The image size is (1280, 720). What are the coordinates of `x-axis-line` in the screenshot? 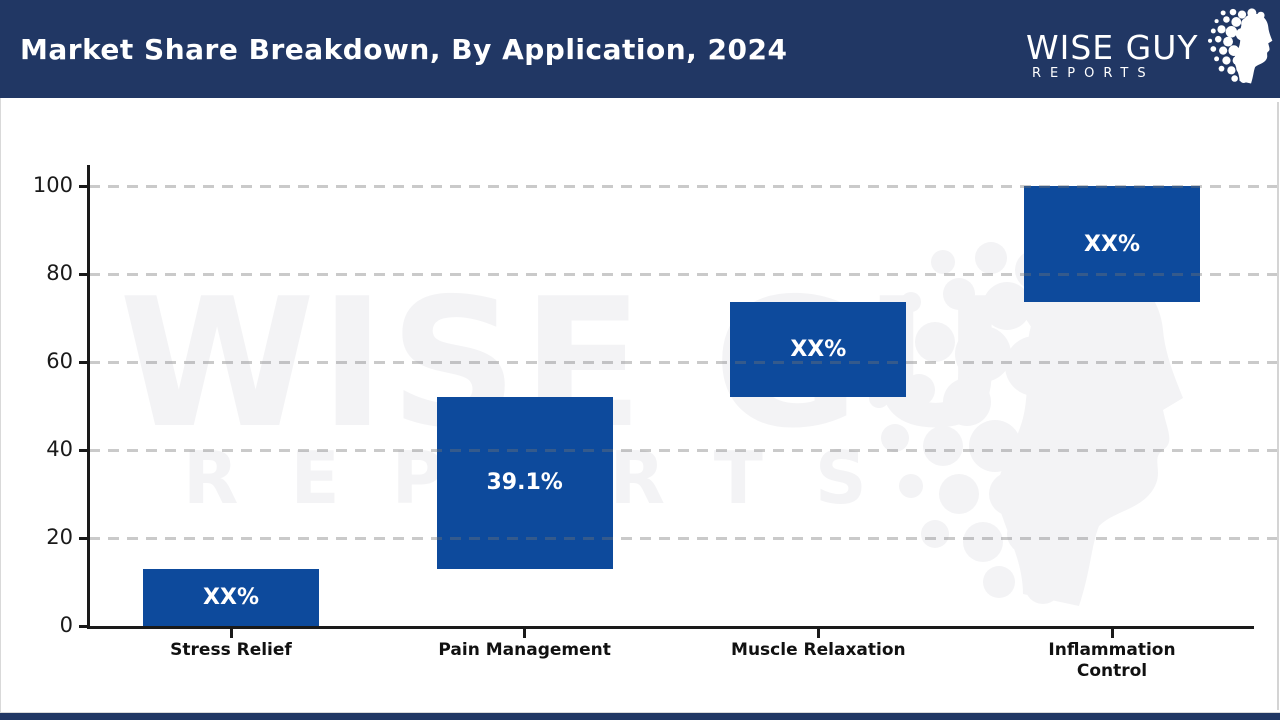 It's located at (670, 627).